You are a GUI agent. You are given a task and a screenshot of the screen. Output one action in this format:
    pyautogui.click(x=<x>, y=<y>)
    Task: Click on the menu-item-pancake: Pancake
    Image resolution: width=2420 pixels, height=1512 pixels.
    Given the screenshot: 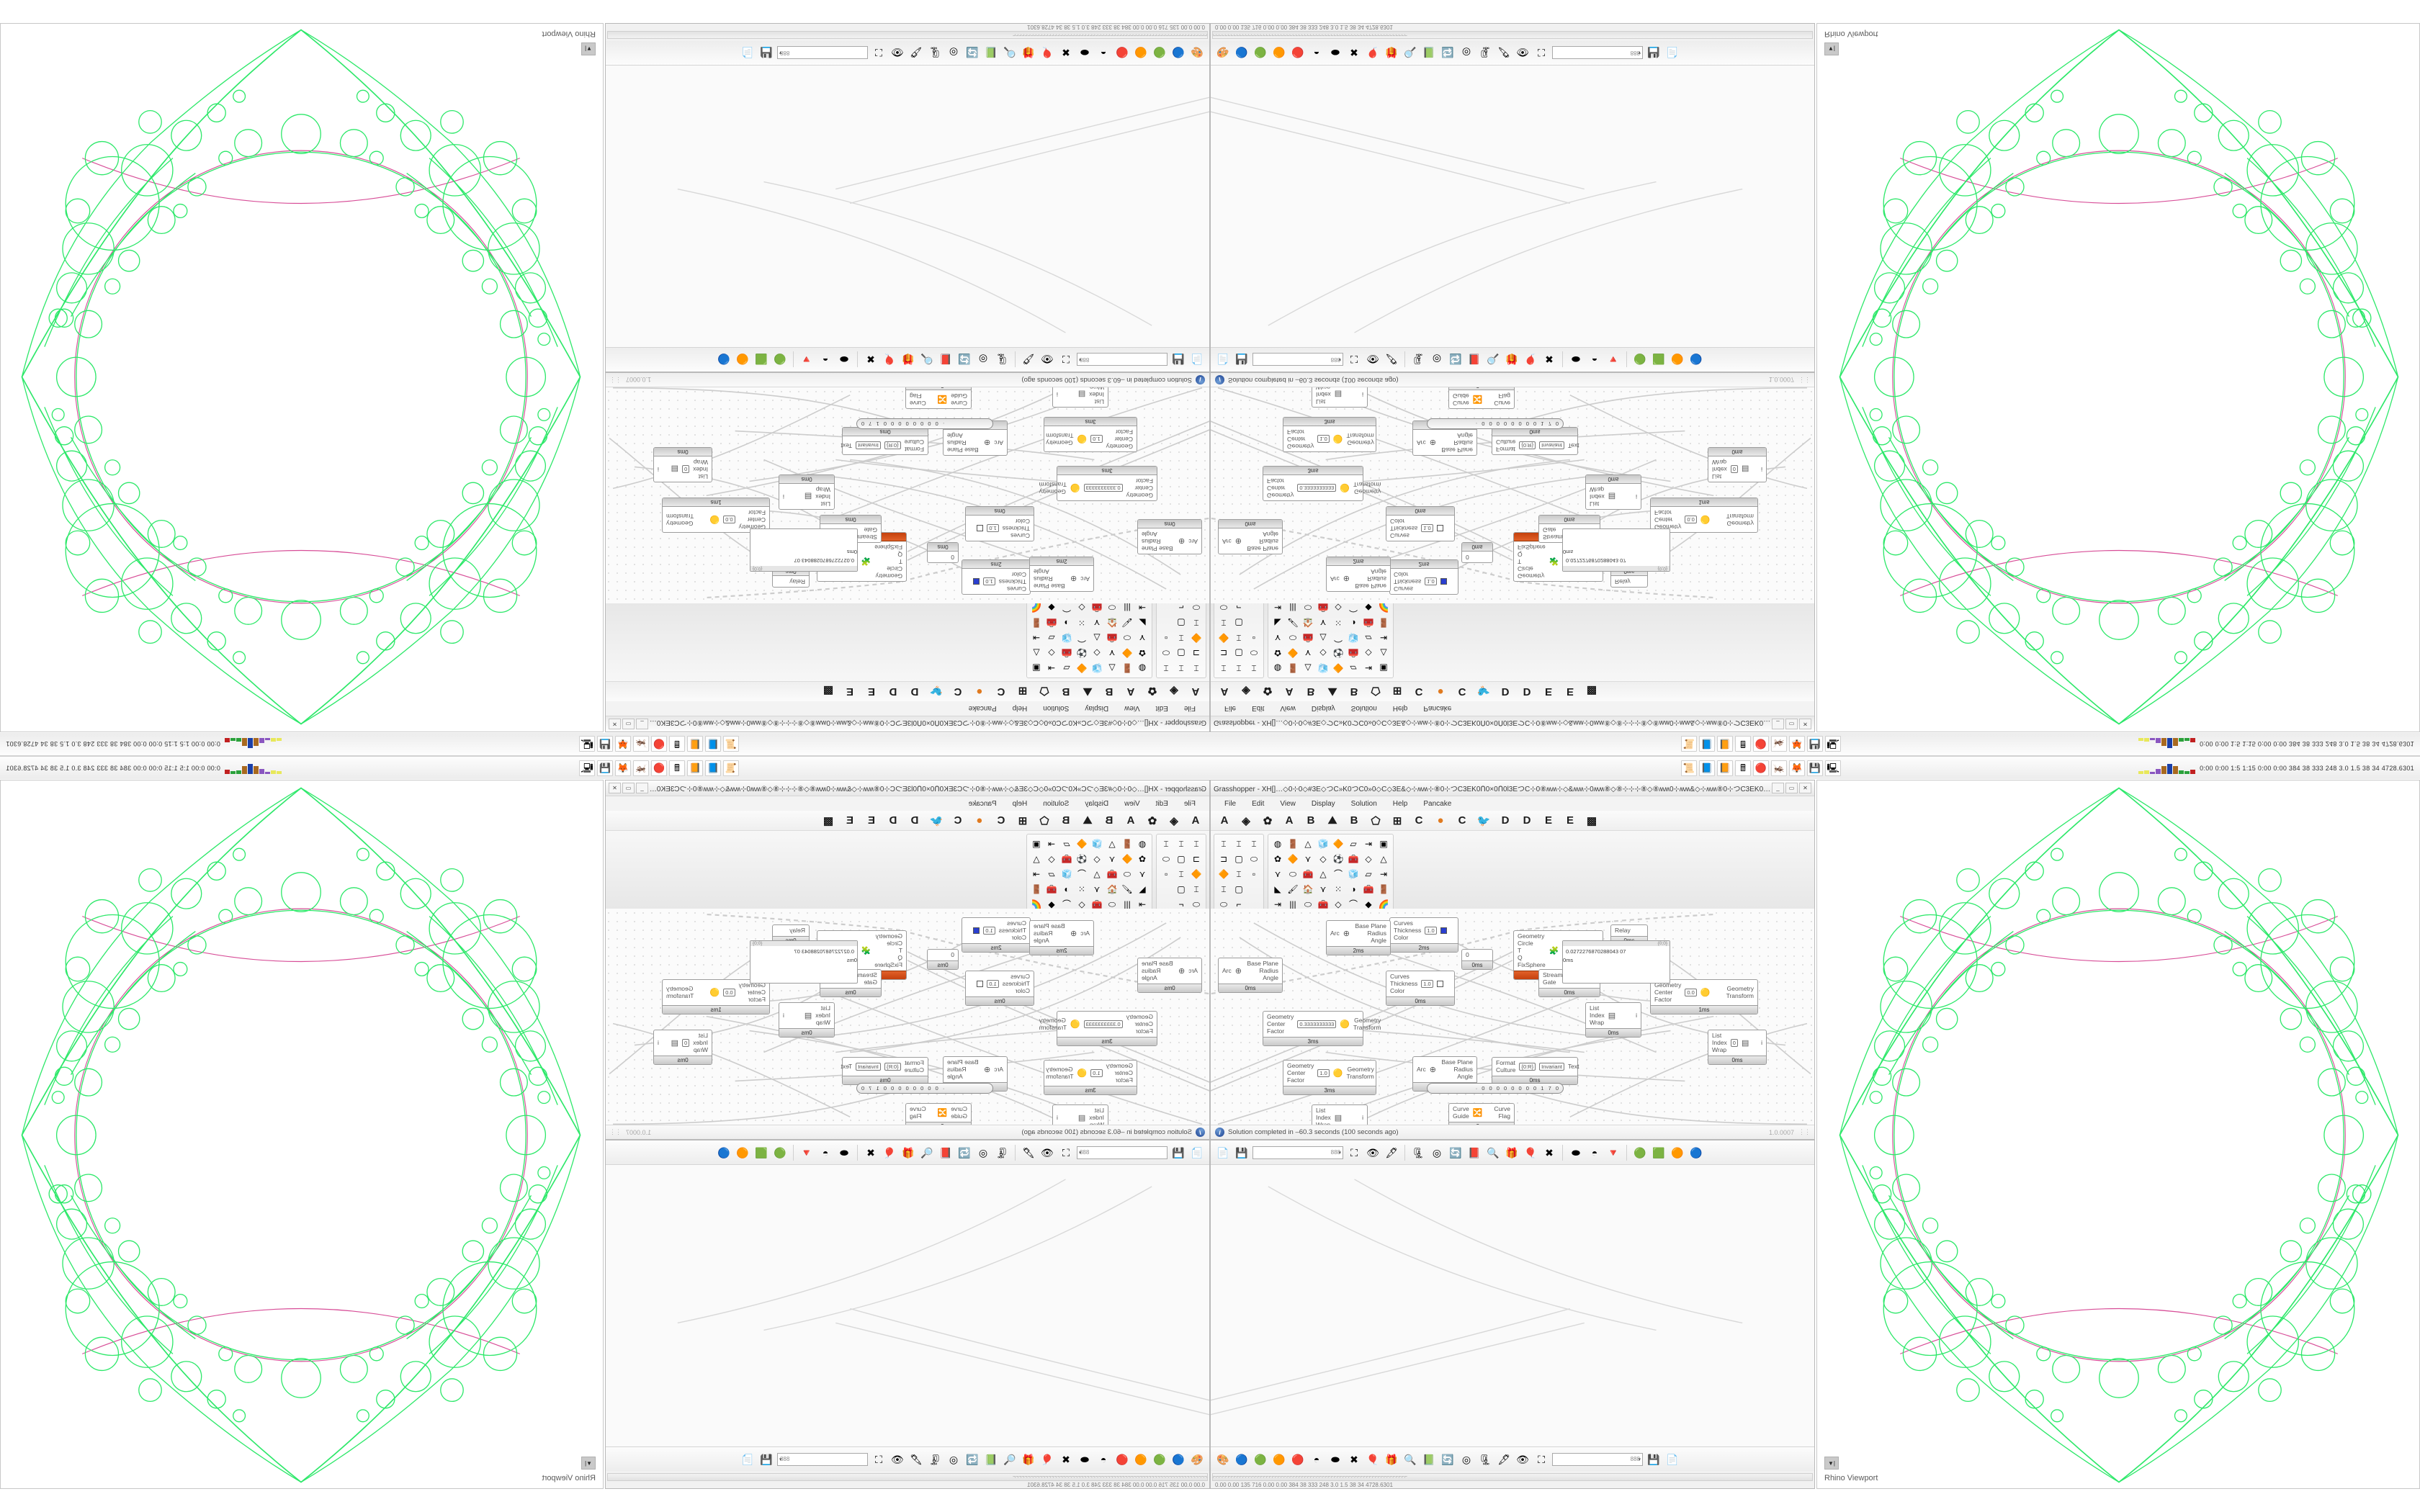 What is the action you would take?
    pyautogui.click(x=982, y=803)
    